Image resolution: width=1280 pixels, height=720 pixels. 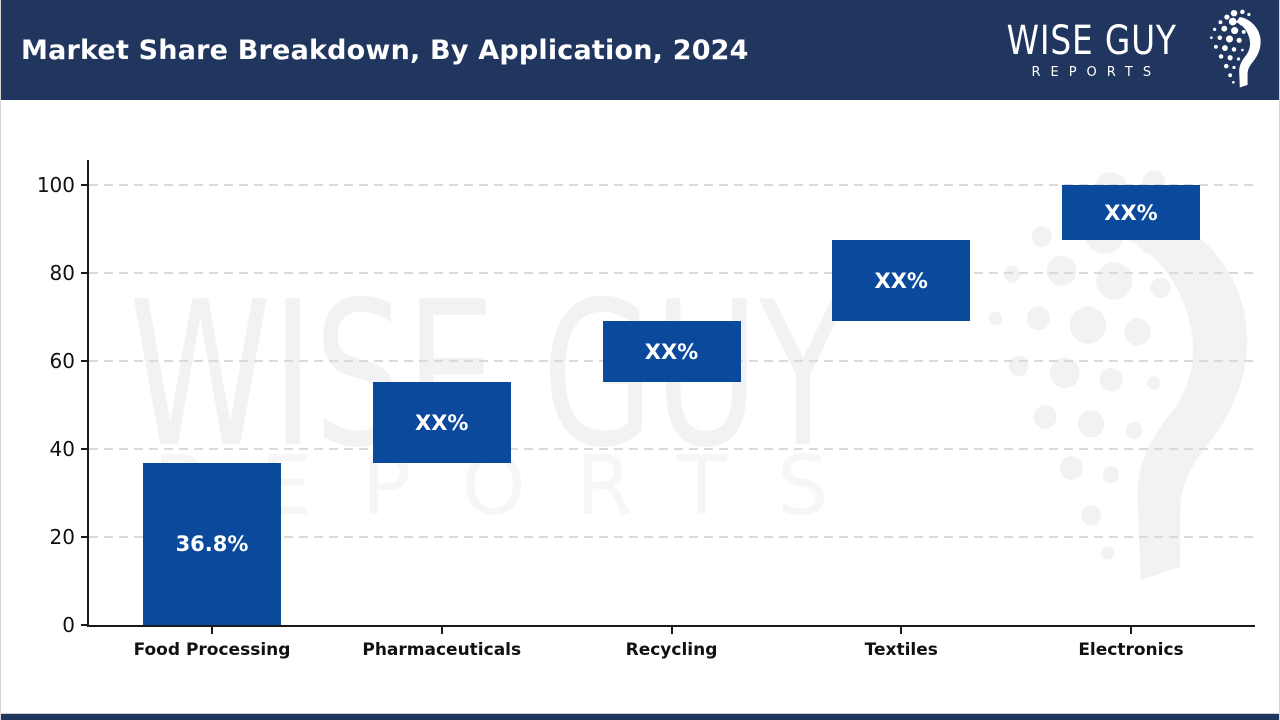 I want to click on bar-pharmaceuticals: XX%, so click(x=441, y=423).